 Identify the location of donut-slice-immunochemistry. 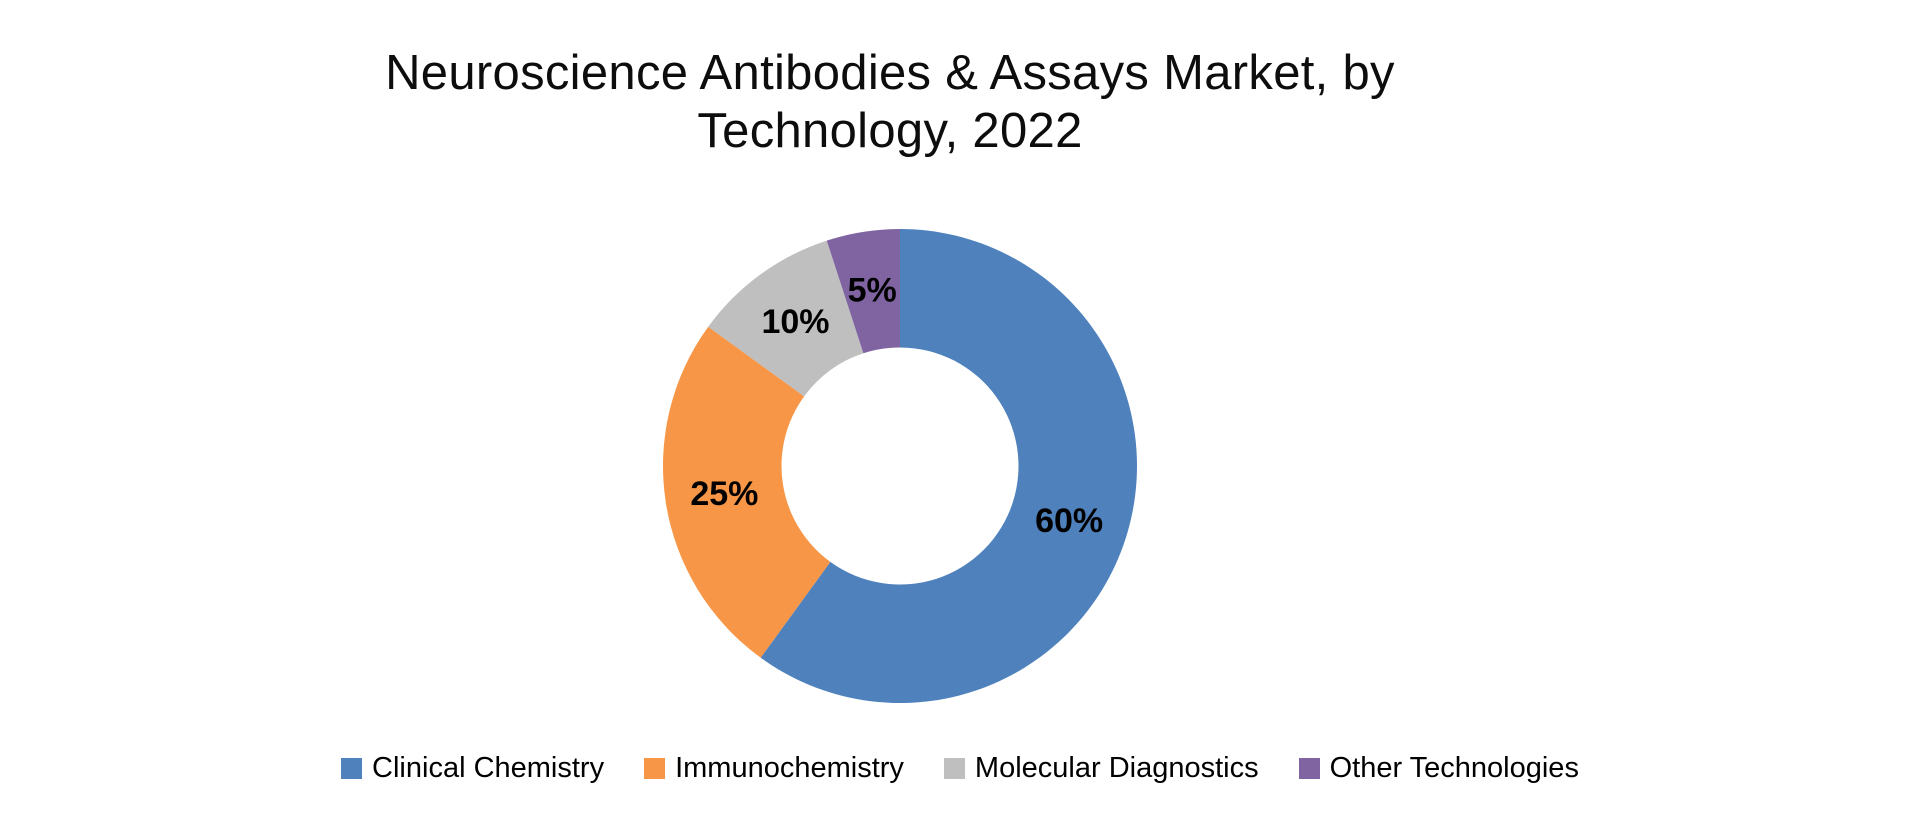
(746, 492).